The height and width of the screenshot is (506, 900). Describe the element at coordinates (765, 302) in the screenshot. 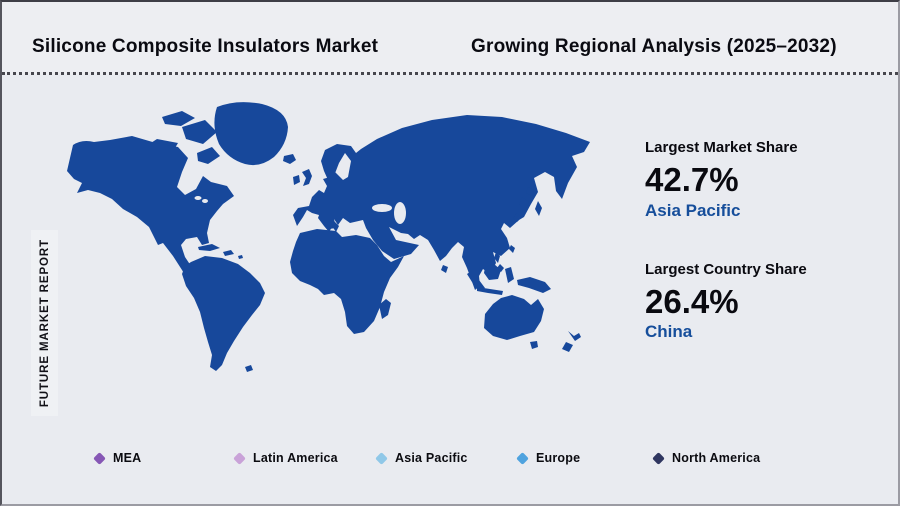

I see `stat-largest-country-share: Largest Country Share 26.4% China` at that location.